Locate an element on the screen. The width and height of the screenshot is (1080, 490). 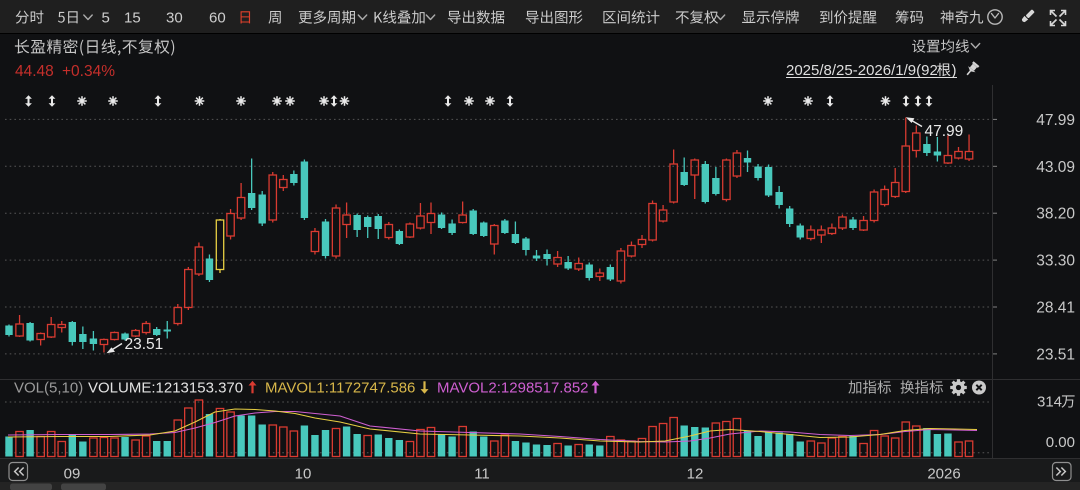
svg-text: 12 is located at coordinates (695, 474).